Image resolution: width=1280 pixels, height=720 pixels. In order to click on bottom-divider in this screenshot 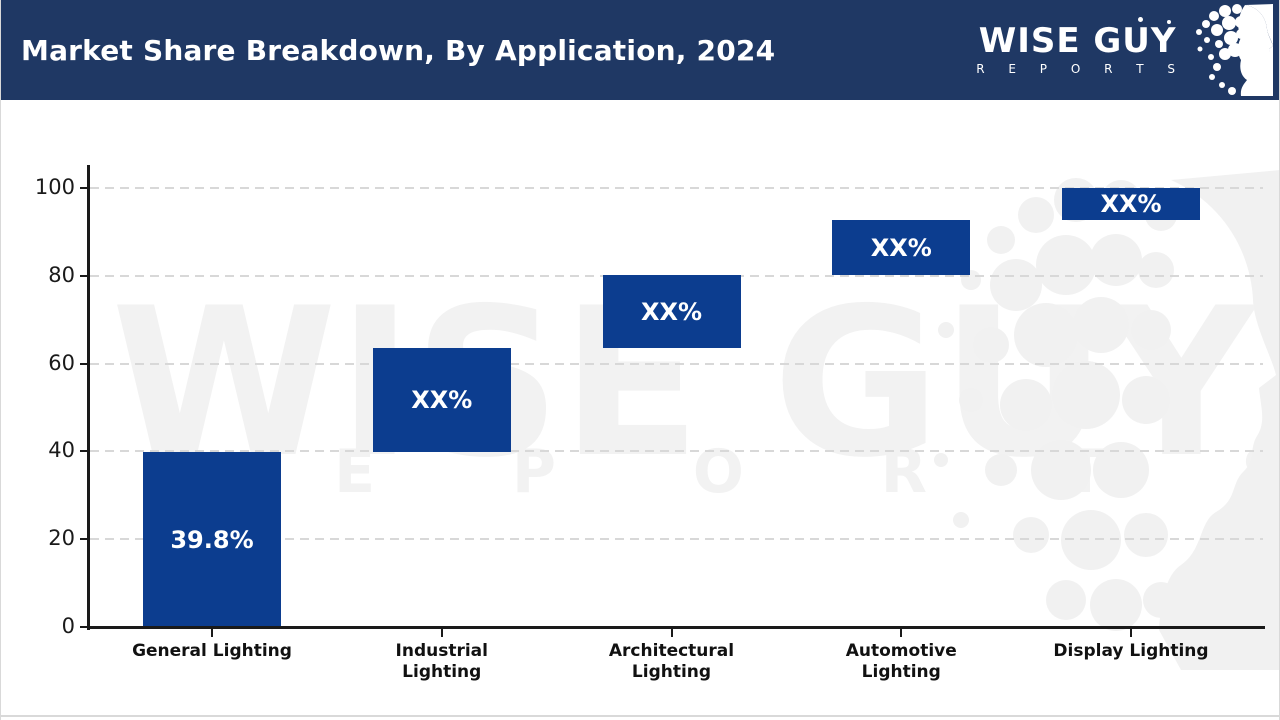, I will do `click(640, 716)`.